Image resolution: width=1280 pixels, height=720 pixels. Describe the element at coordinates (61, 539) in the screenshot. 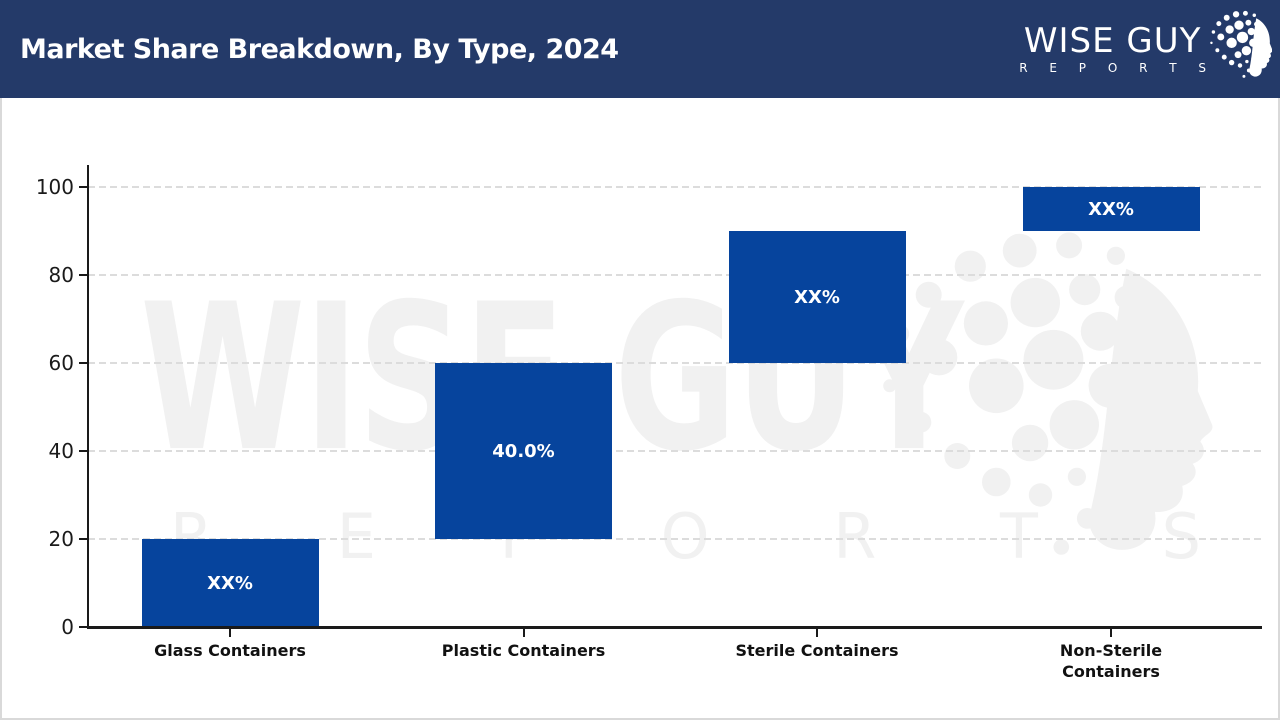

I see `y-tick-label: 20` at that location.